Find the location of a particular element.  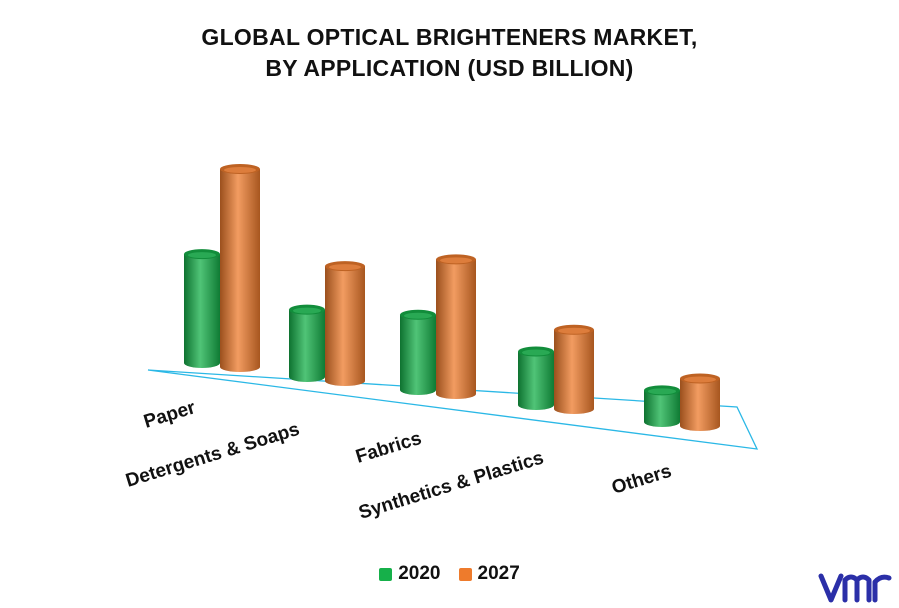

bar-2027-detergents-soaps is located at coordinates (345, 323).